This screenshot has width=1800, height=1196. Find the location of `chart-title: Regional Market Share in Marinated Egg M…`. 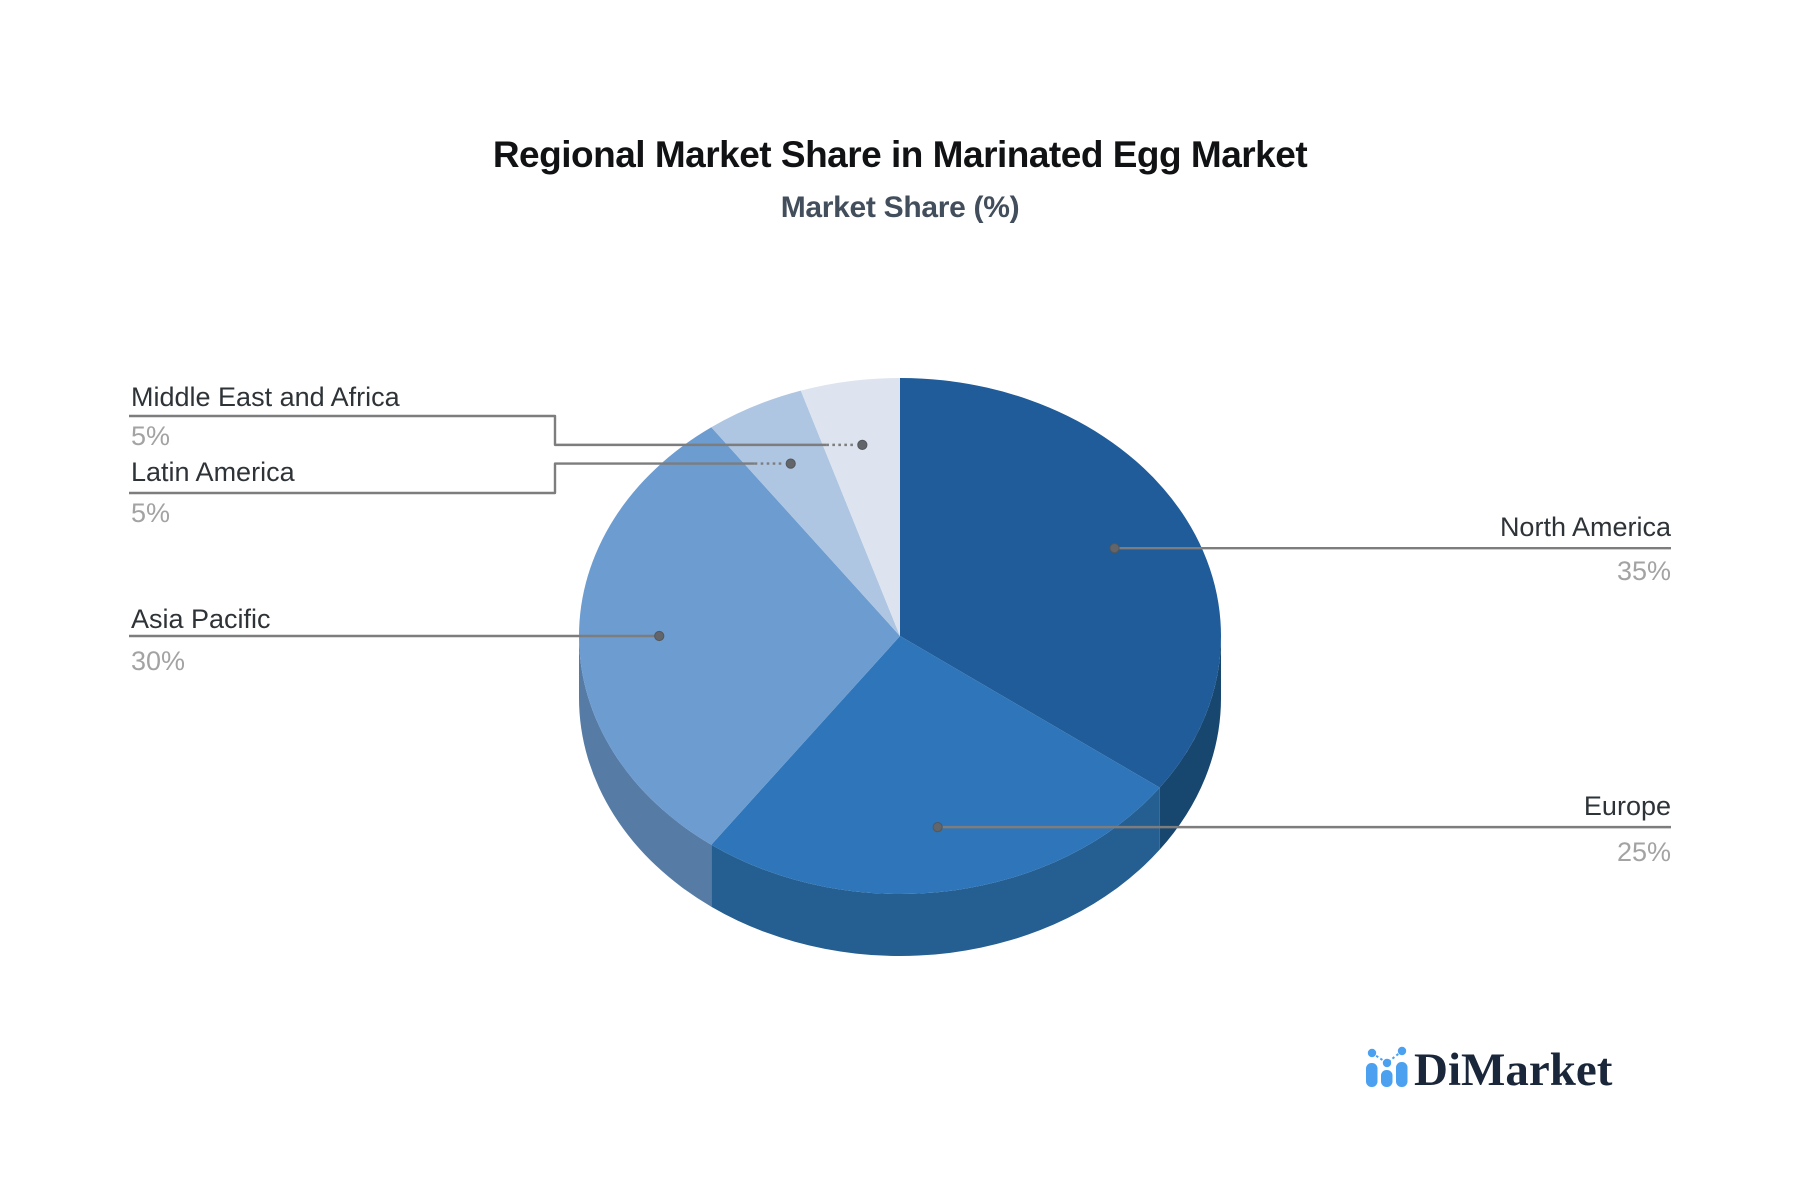

chart-title: Regional Market Share in Marinated Egg M… is located at coordinates (900, 154).